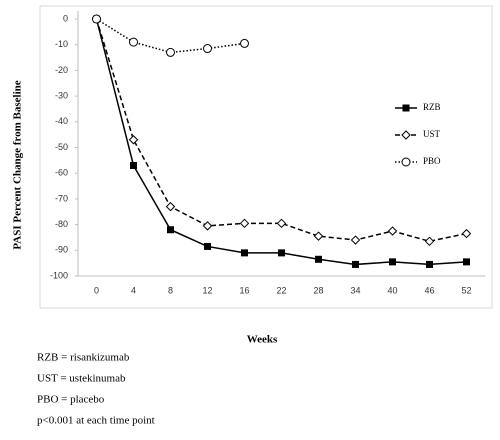 Image resolution: width=500 pixels, height=440 pixels. Describe the element at coordinates (65, 18) in the screenshot. I see `y-tick-label: 0` at that location.